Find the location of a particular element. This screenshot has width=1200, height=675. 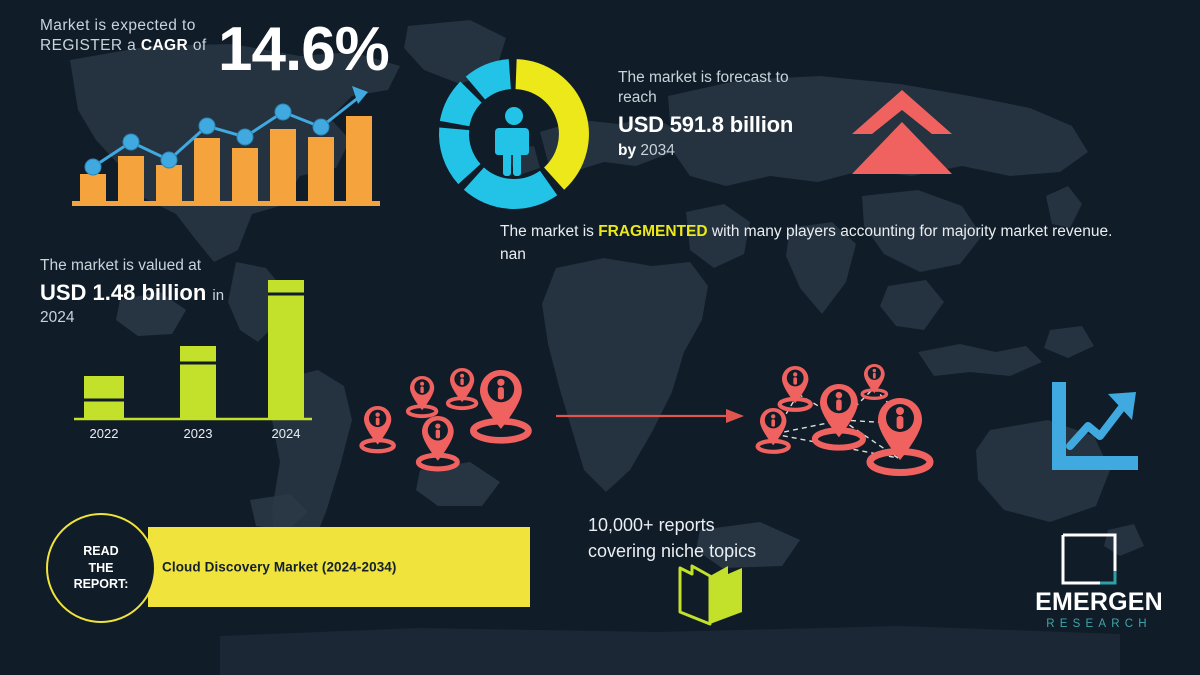

forecast-year: by 2034 is located at coordinates (748, 151).